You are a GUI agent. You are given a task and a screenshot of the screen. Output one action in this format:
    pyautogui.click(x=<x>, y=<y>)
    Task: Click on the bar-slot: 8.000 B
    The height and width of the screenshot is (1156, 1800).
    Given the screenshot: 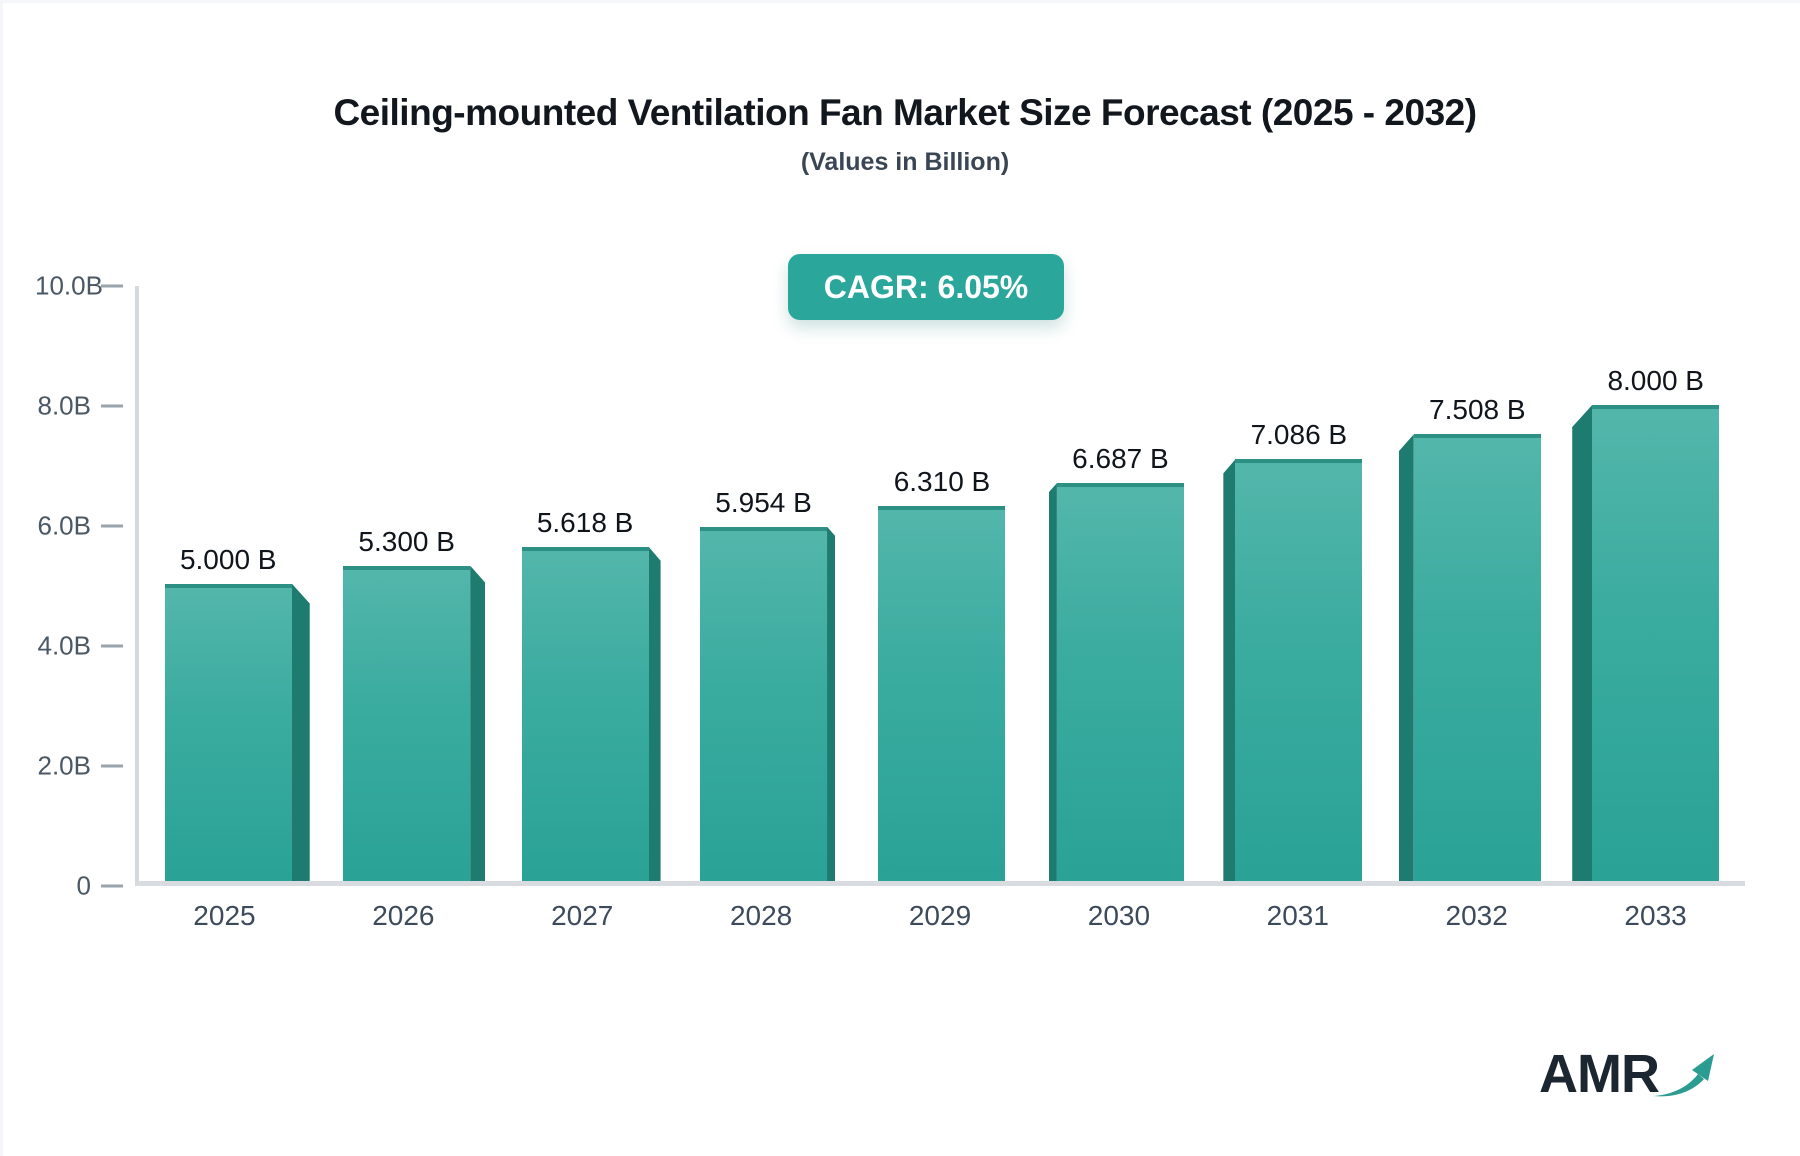 What is the action you would take?
    pyautogui.click(x=1656, y=583)
    